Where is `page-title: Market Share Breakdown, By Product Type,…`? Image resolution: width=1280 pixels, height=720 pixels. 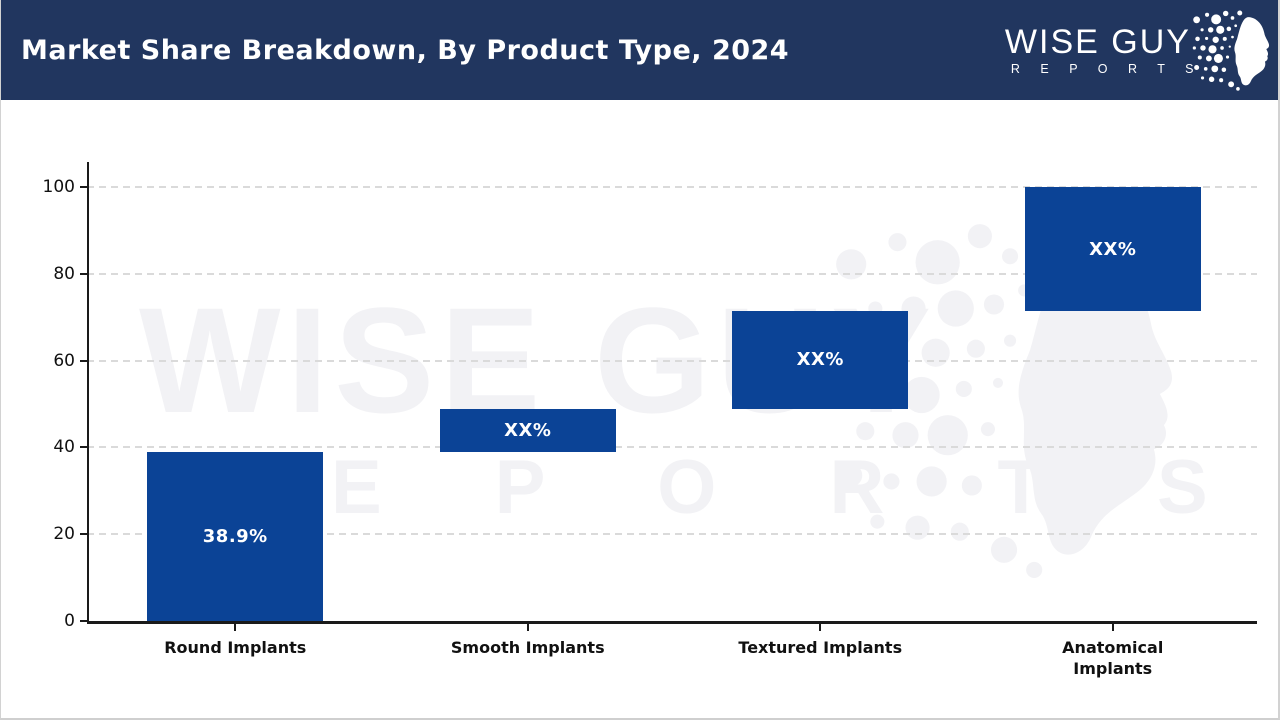 page-title: Market Share Breakdown, By Product Type,… is located at coordinates (405, 50).